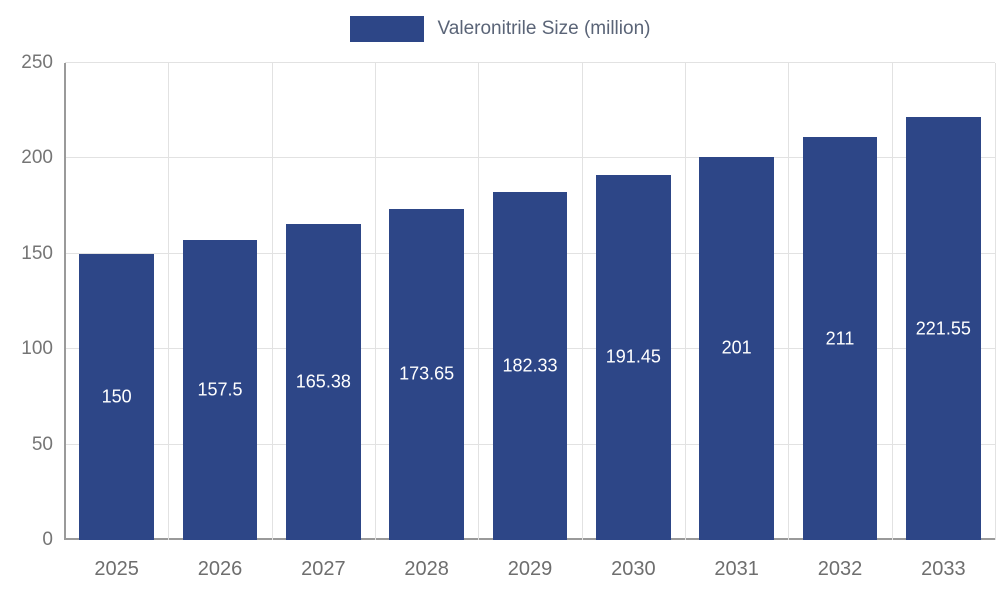  I want to click on bar-value-label: 182.33, so click(530, 365).